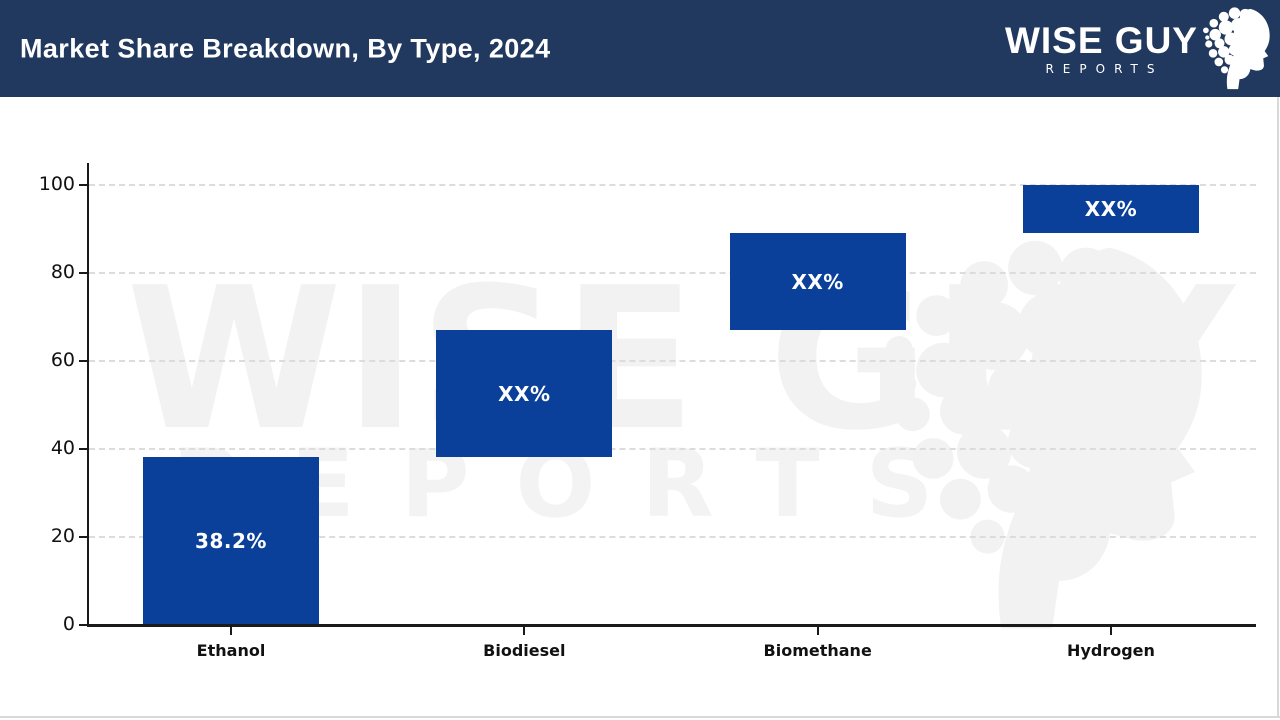  Describe the element at coordinates (1278, 407) in the screenshot. I see `page-right-border` at that location.